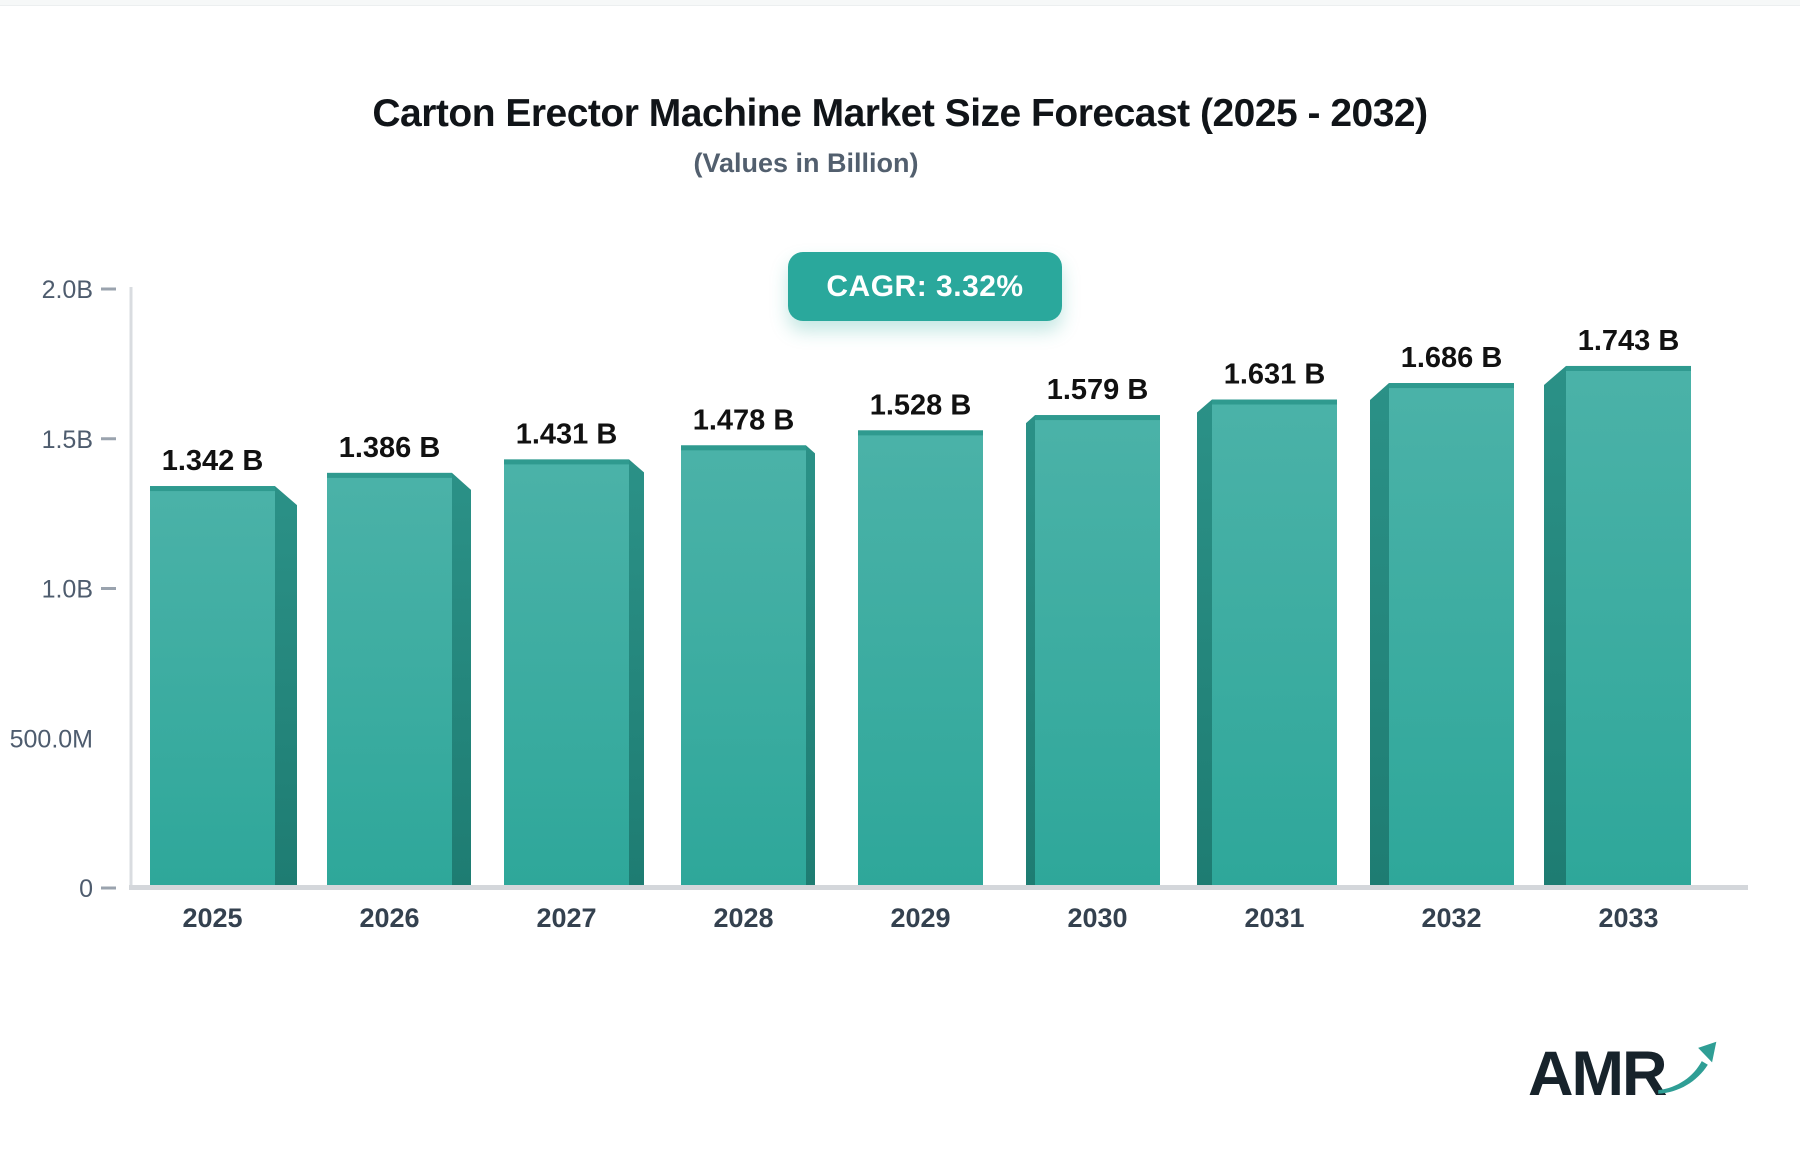 This screenshot has width=1800, height=1156. I want to click on amr-logo: AMR, so click(1623, 1074).